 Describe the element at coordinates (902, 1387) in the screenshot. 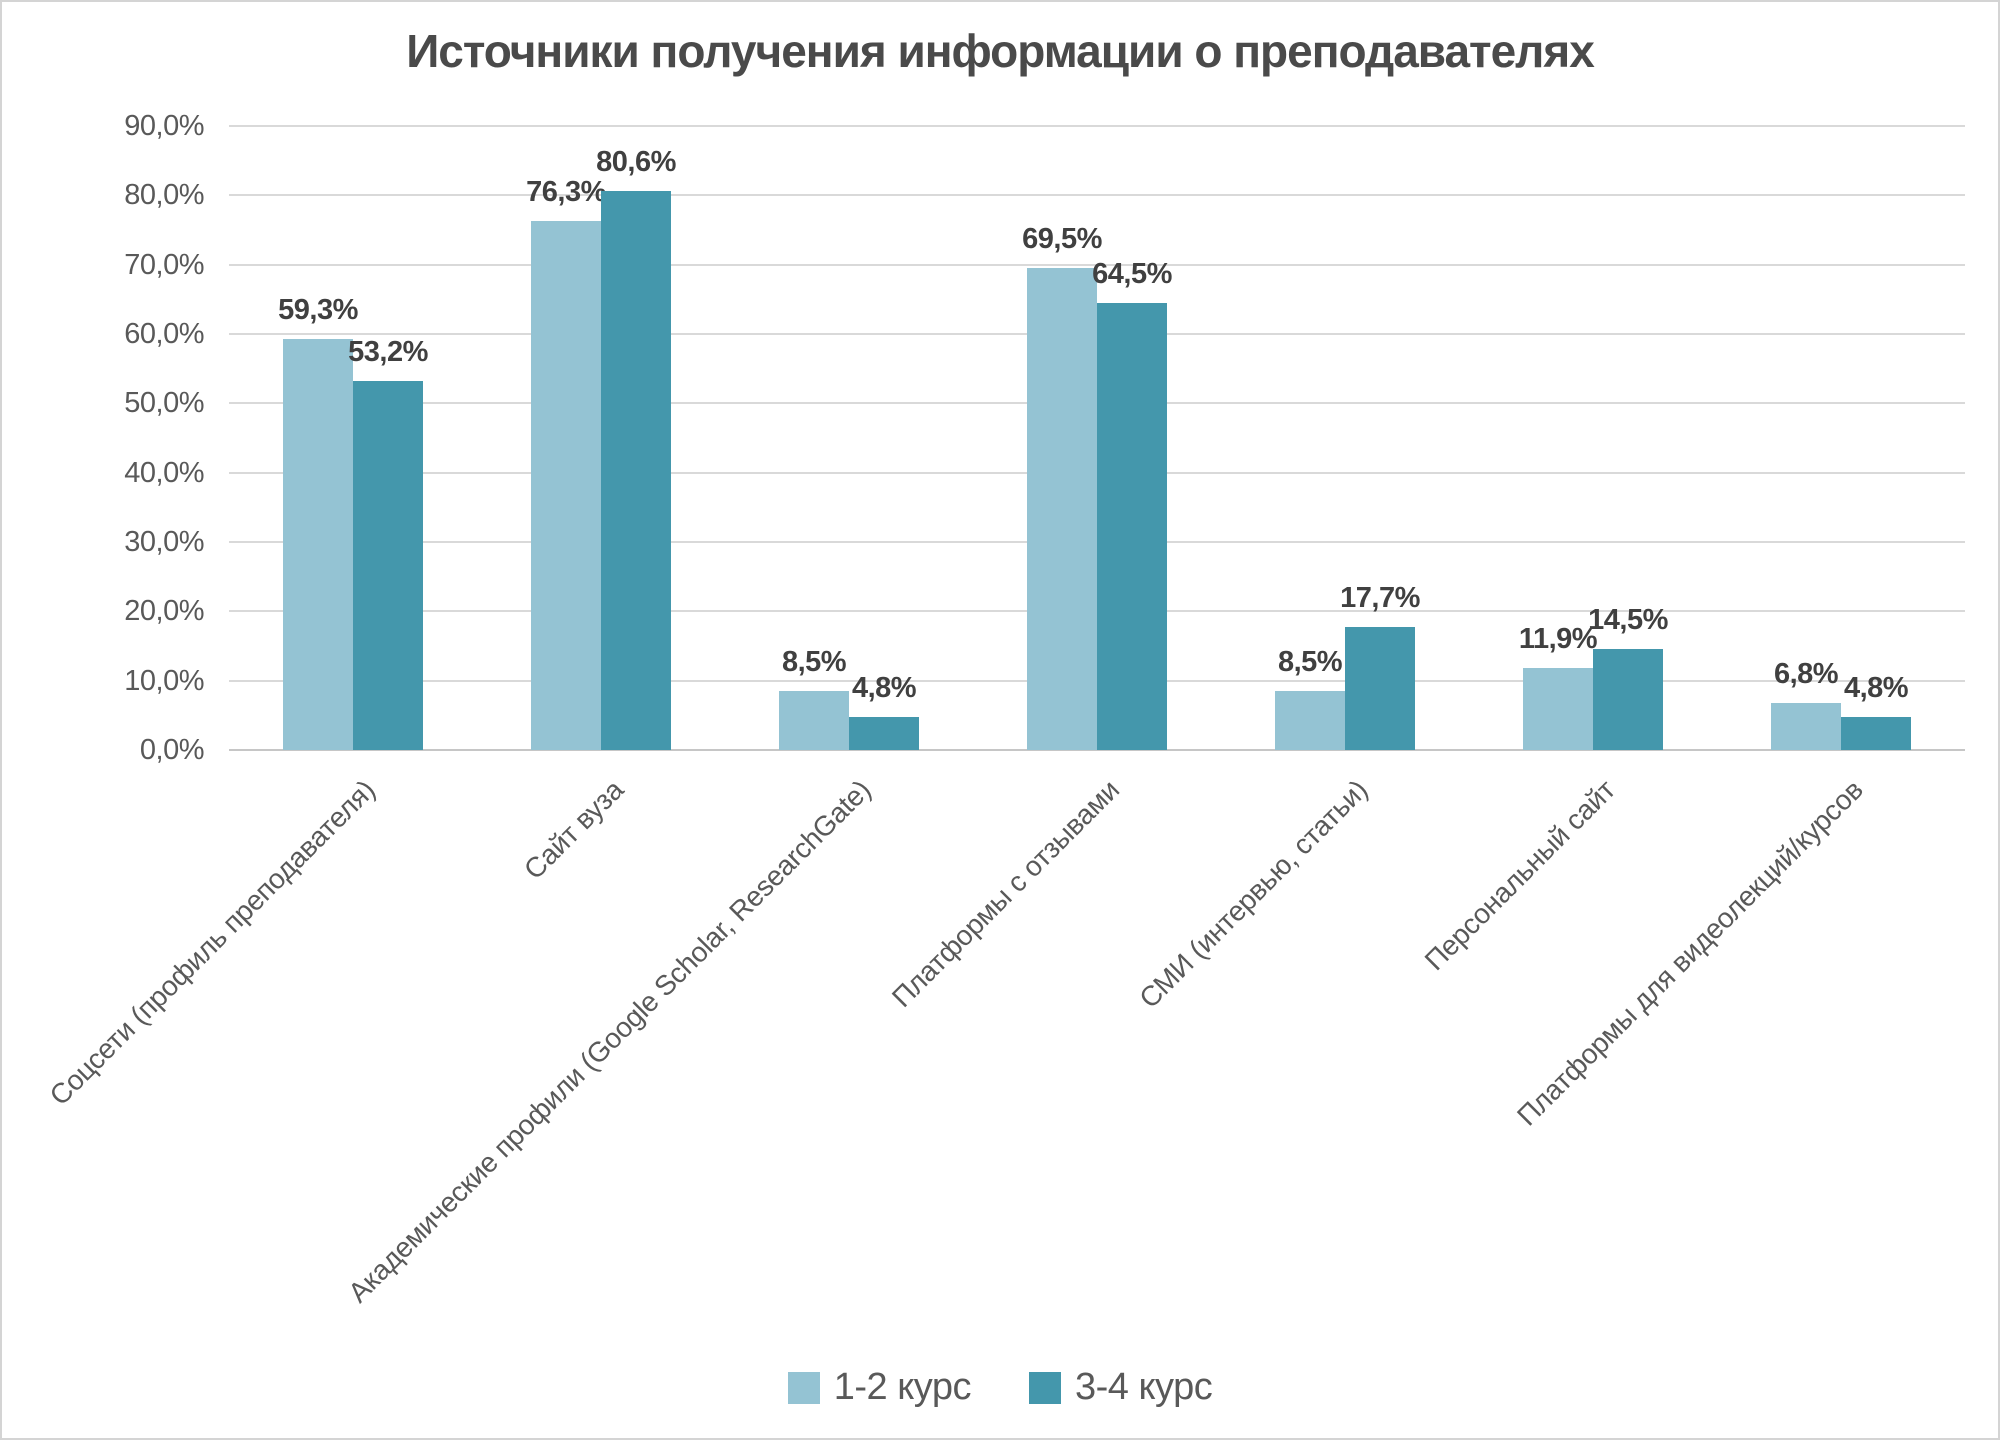

I see `legend-label: 1-2 курс` at that location.